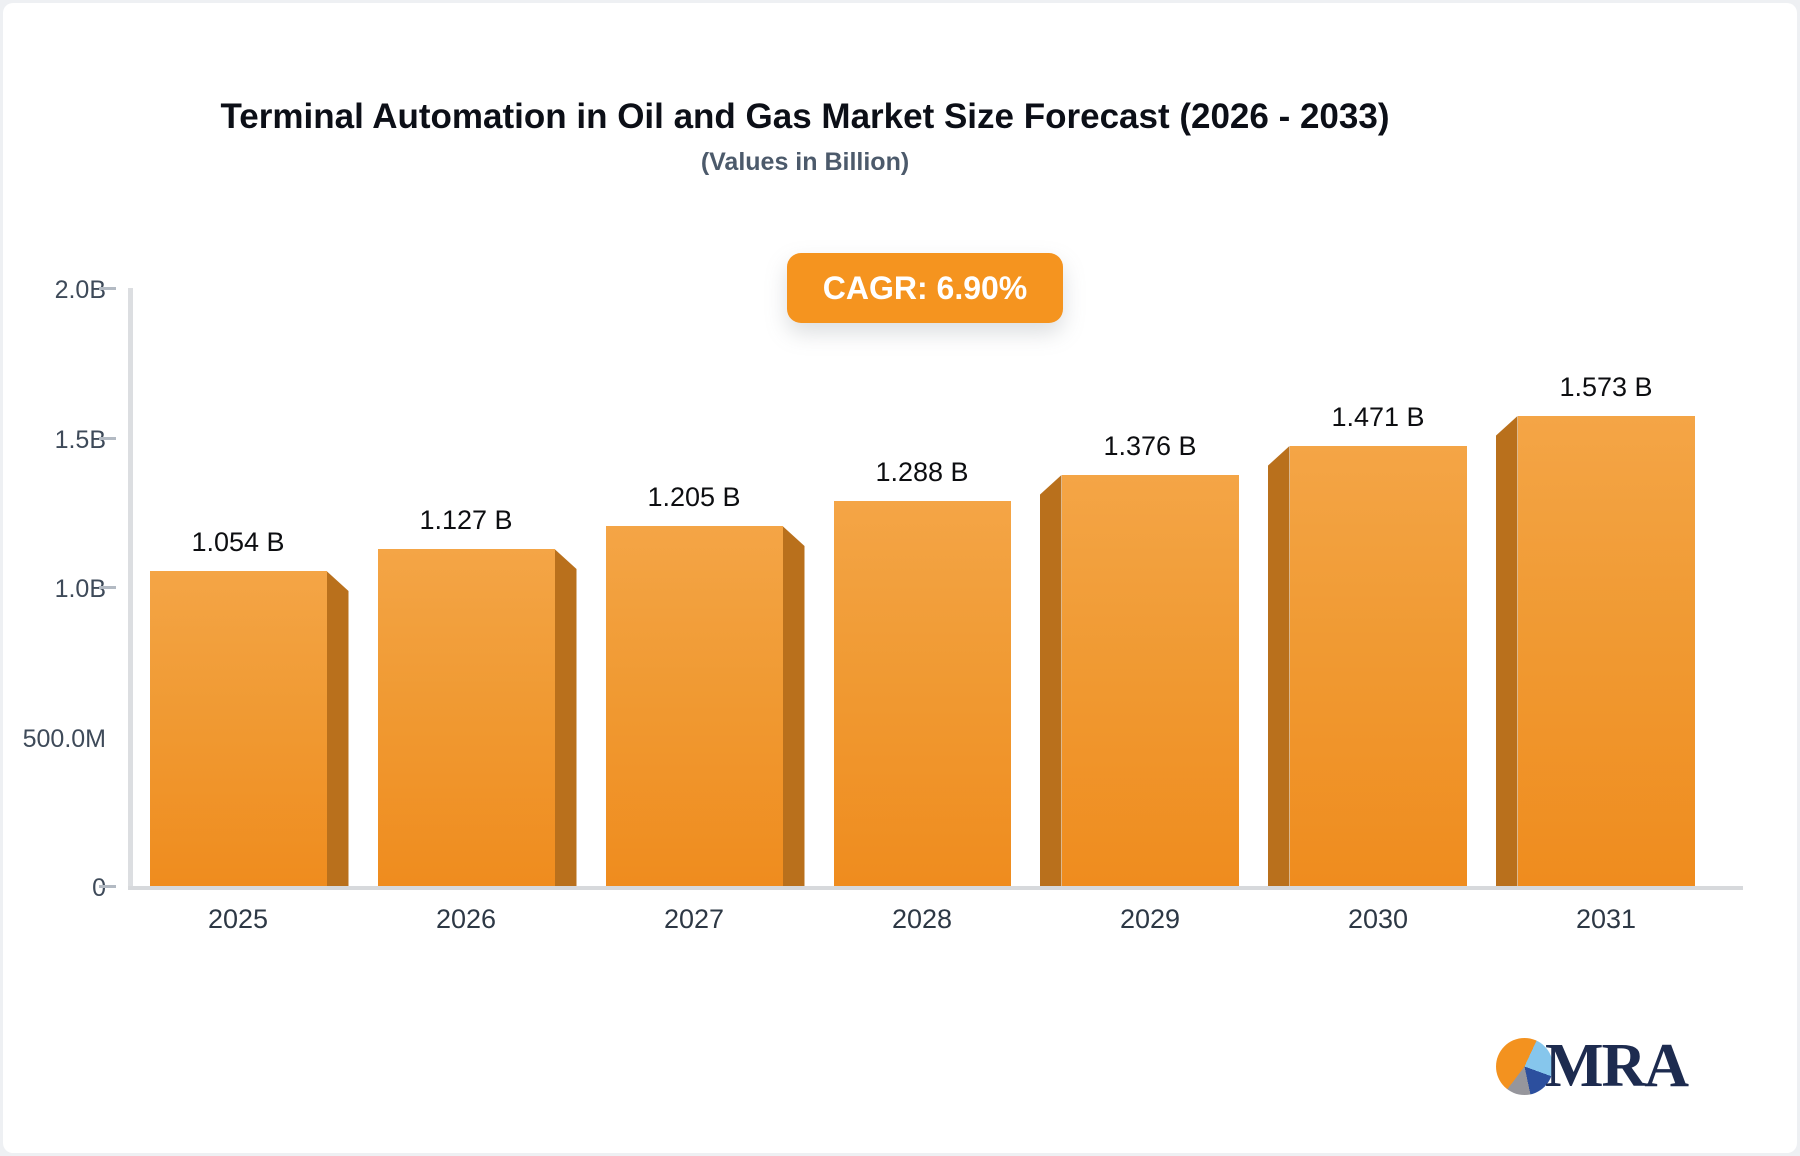  I want to click on bar-2029, so click(1150, 680).